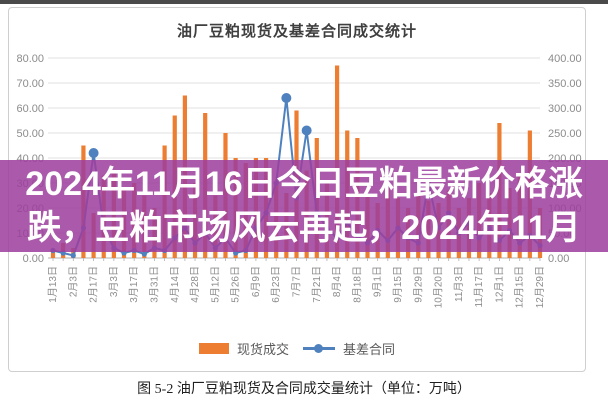 The width and height of the screenshot is (608, 400). What do you see at coordinates (558, 259) in the screenshot?
I see `right-axis-tick: 0.00` at bounding box center [558, 259].